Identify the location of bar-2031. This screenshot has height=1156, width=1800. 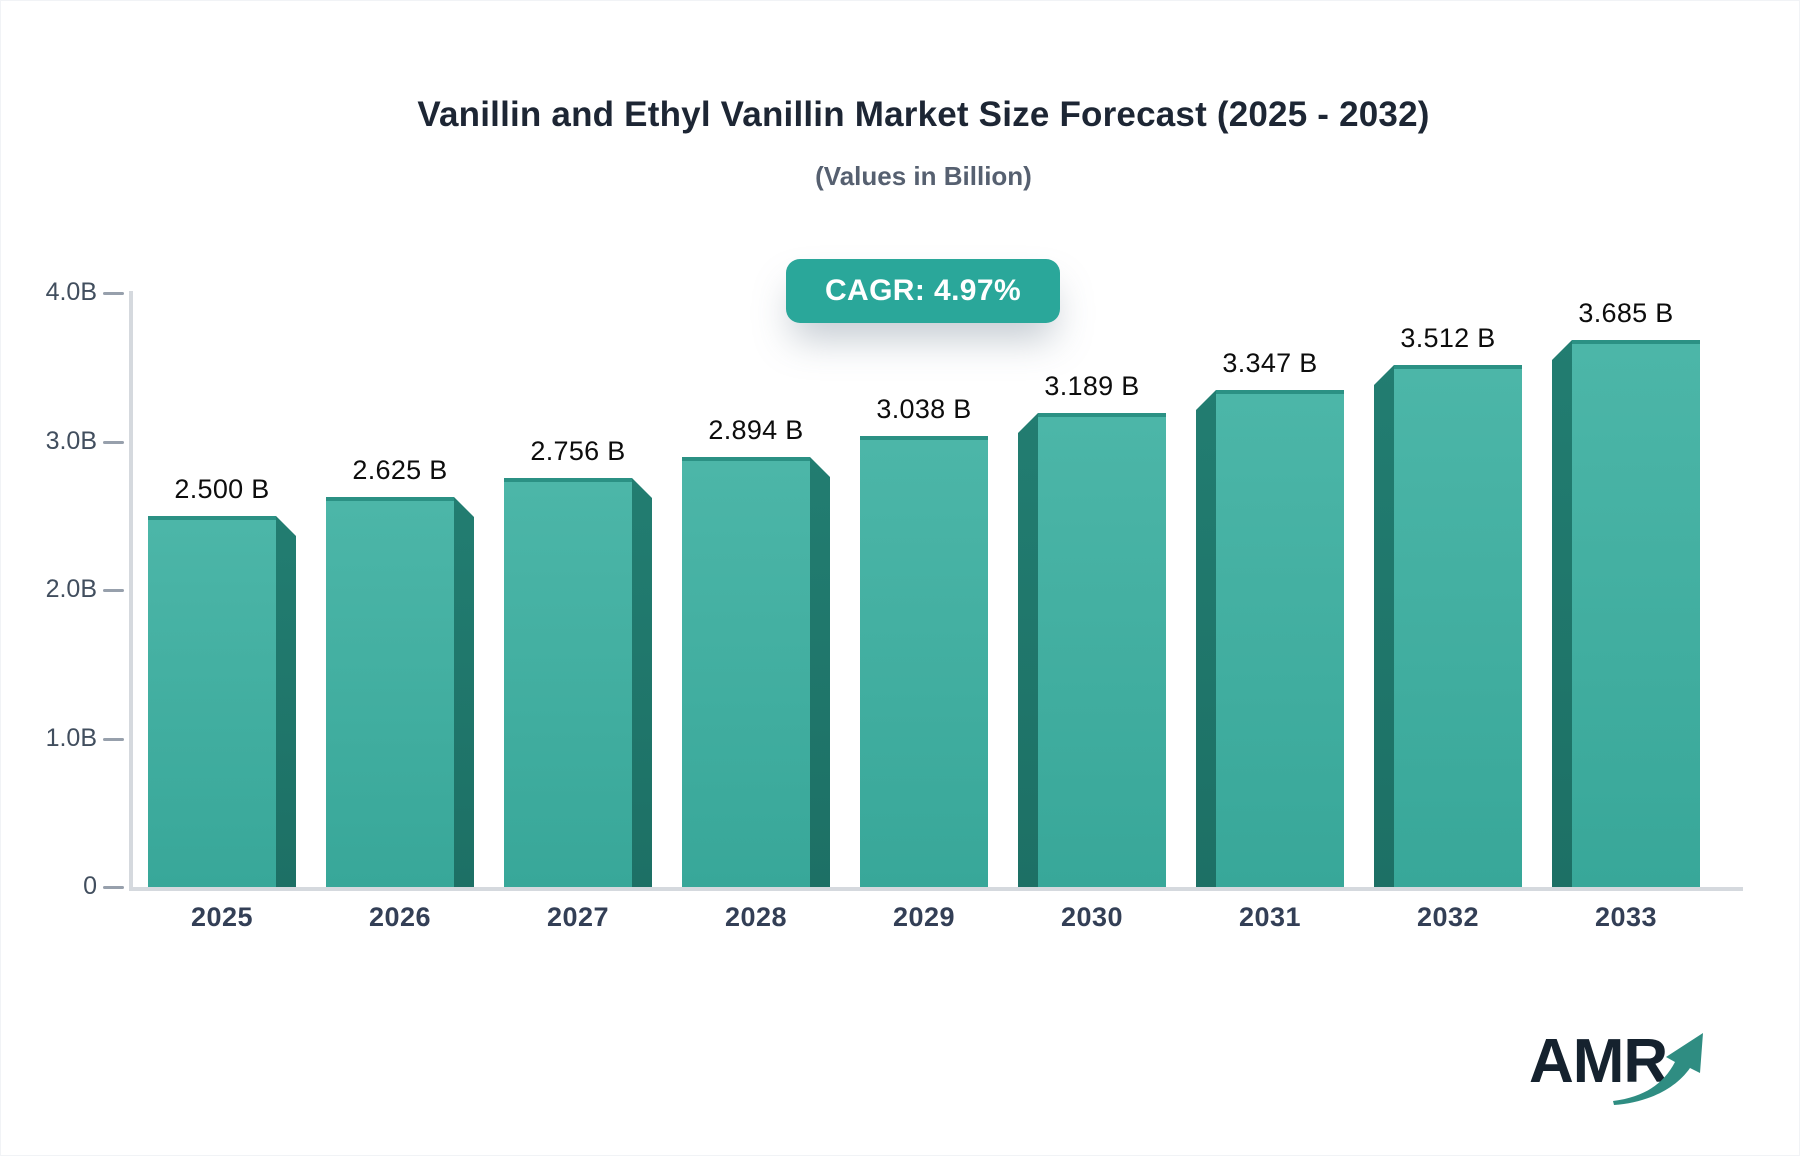
(1280, 638).